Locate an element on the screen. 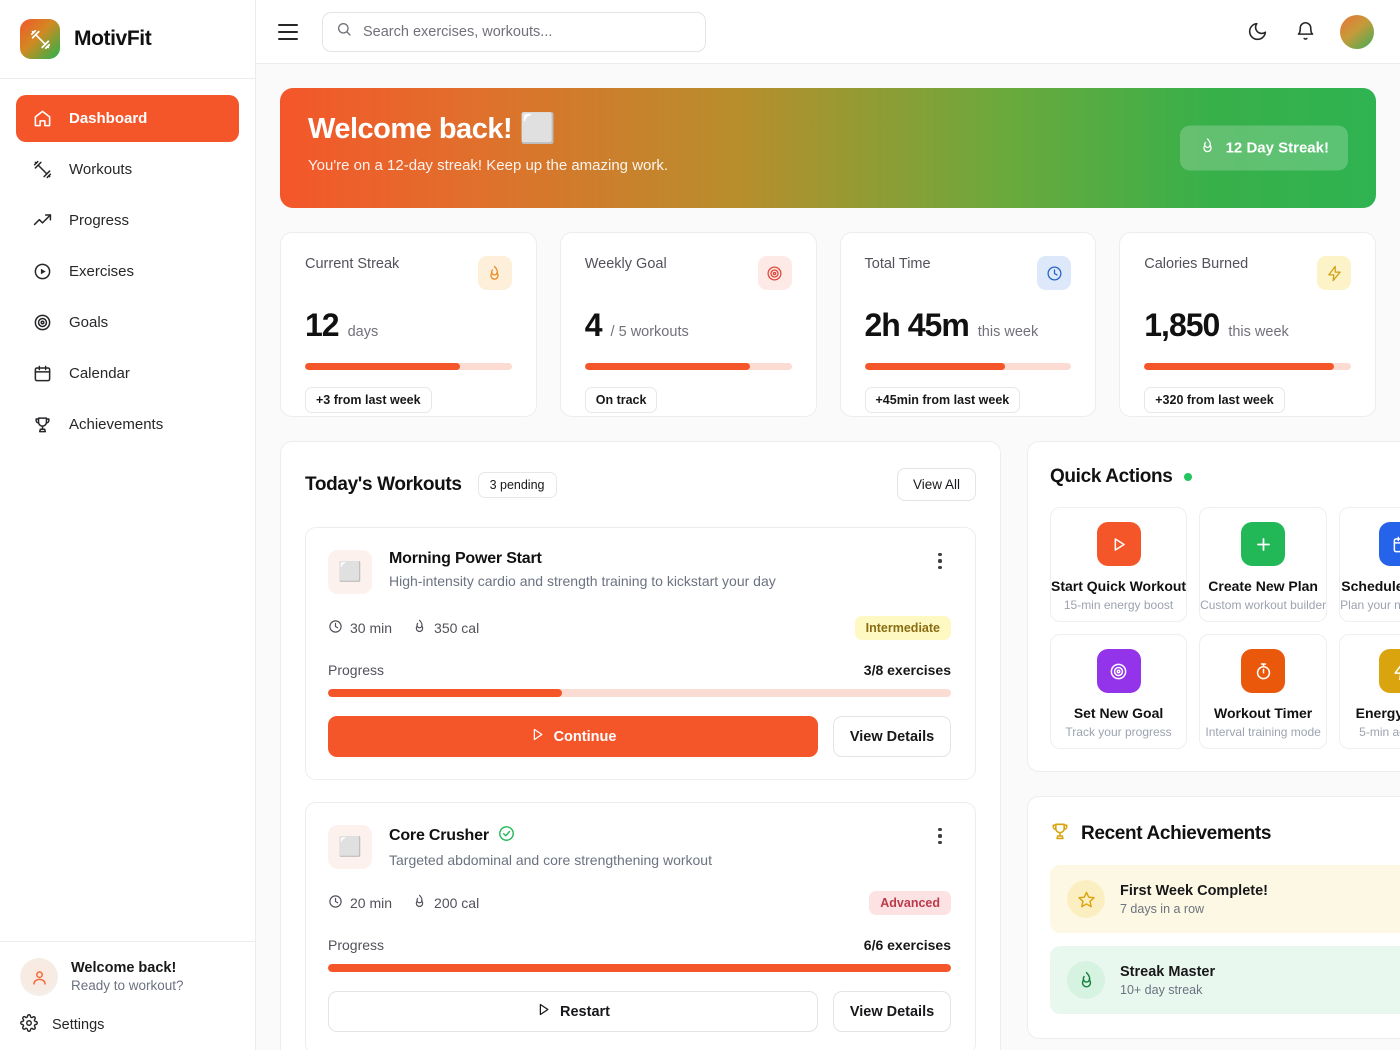 This screenshot has height=1050, width=1400. restart-button: Restart is located at coordinates (573, 1011).